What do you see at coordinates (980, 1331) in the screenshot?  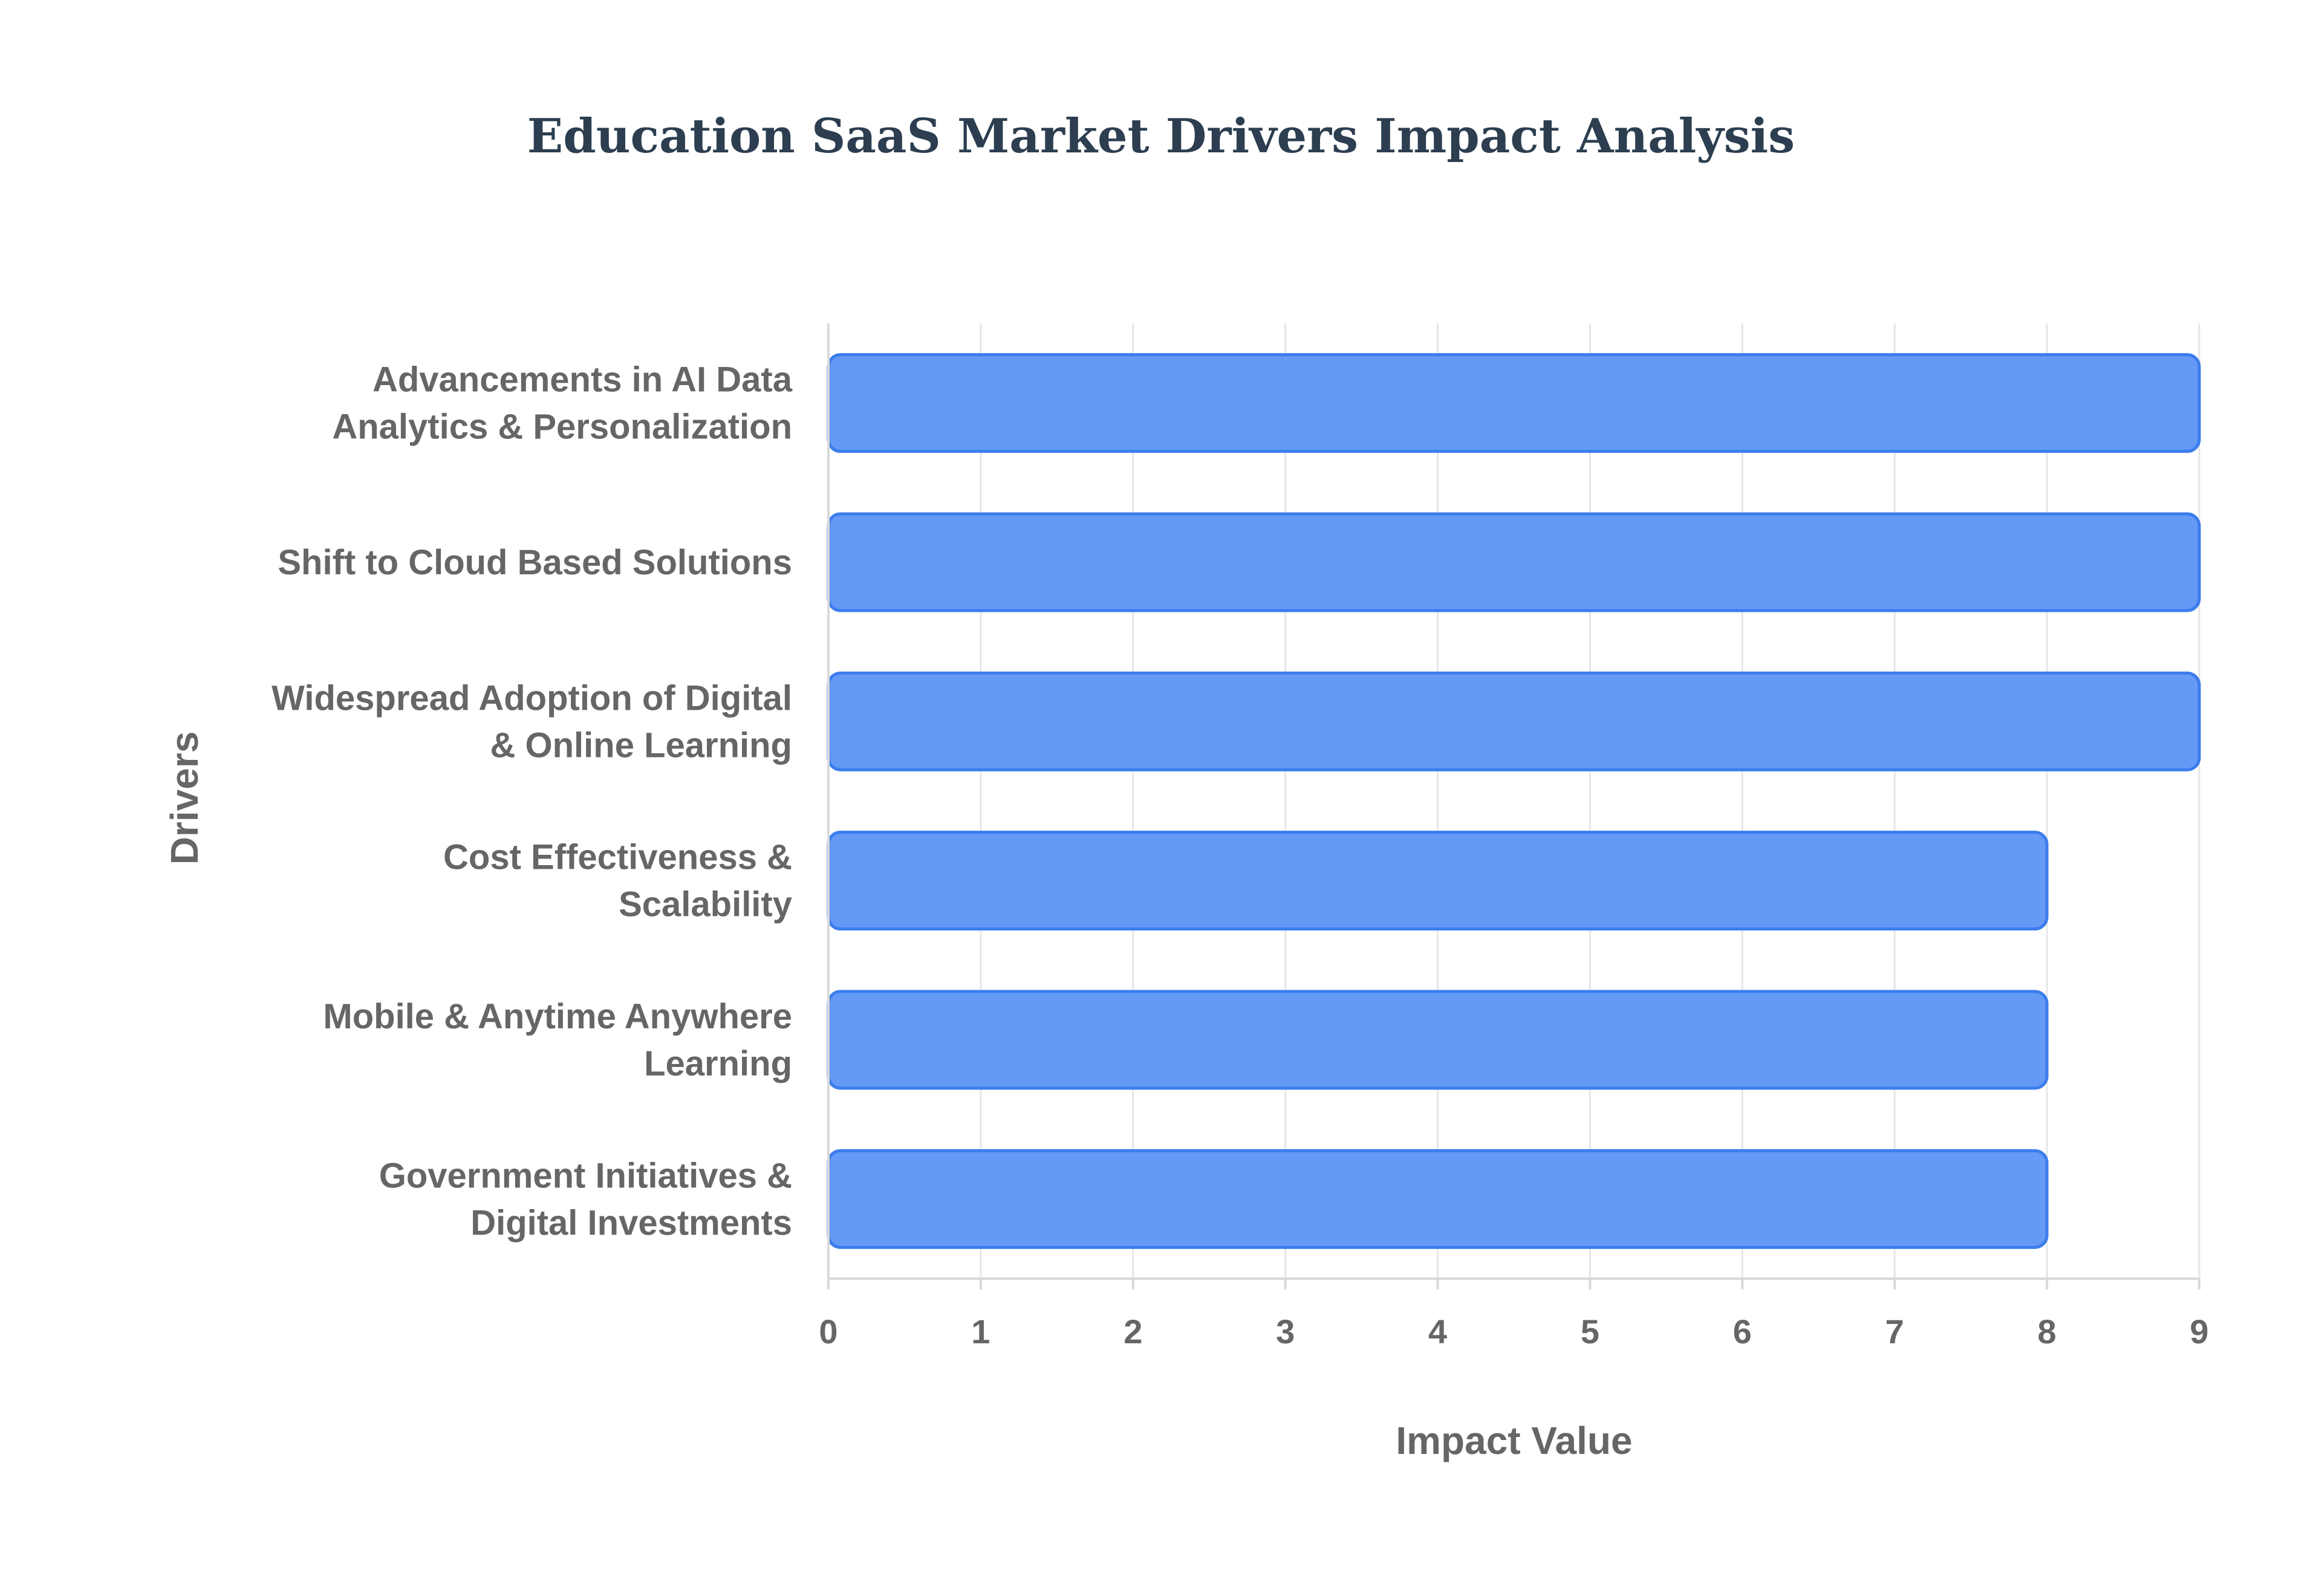 I see `x-tick-label: 1` at bounding box center [980, 1331].